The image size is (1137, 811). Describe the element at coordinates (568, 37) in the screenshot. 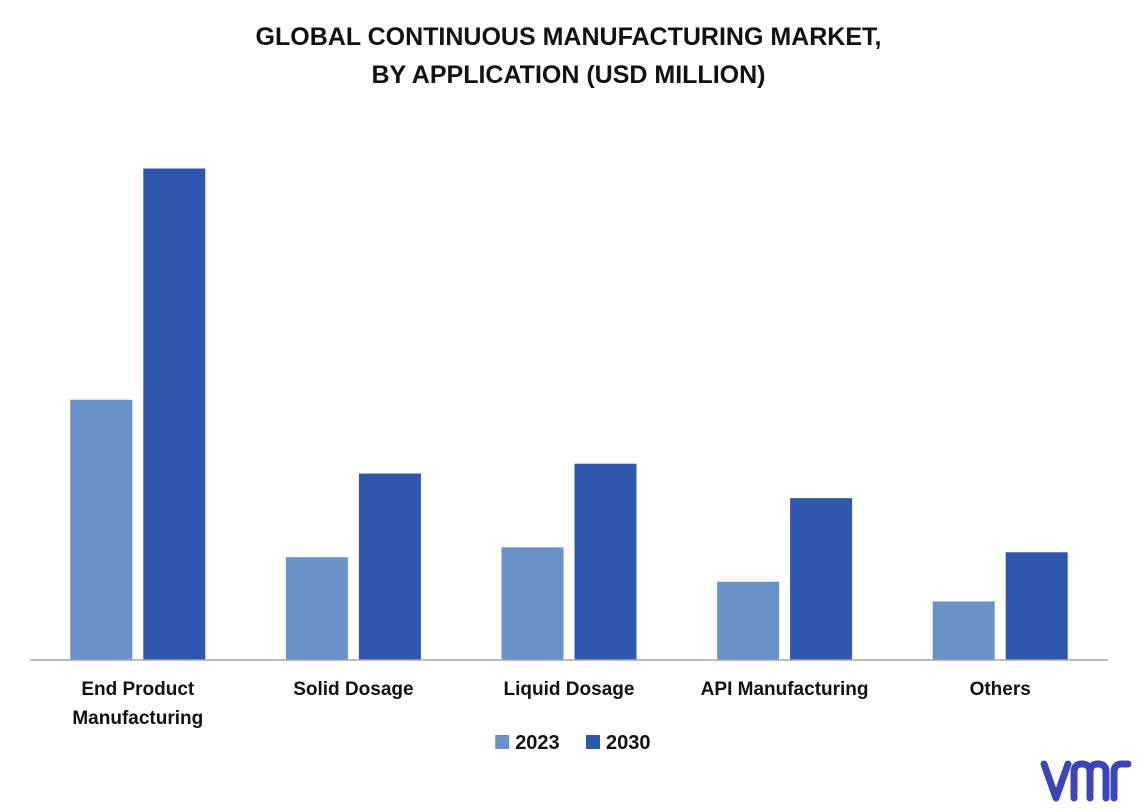

I see `chart-title-line-1: GLOBAL CONTINUOUS MANUFACTURING MARKET,` at that location.